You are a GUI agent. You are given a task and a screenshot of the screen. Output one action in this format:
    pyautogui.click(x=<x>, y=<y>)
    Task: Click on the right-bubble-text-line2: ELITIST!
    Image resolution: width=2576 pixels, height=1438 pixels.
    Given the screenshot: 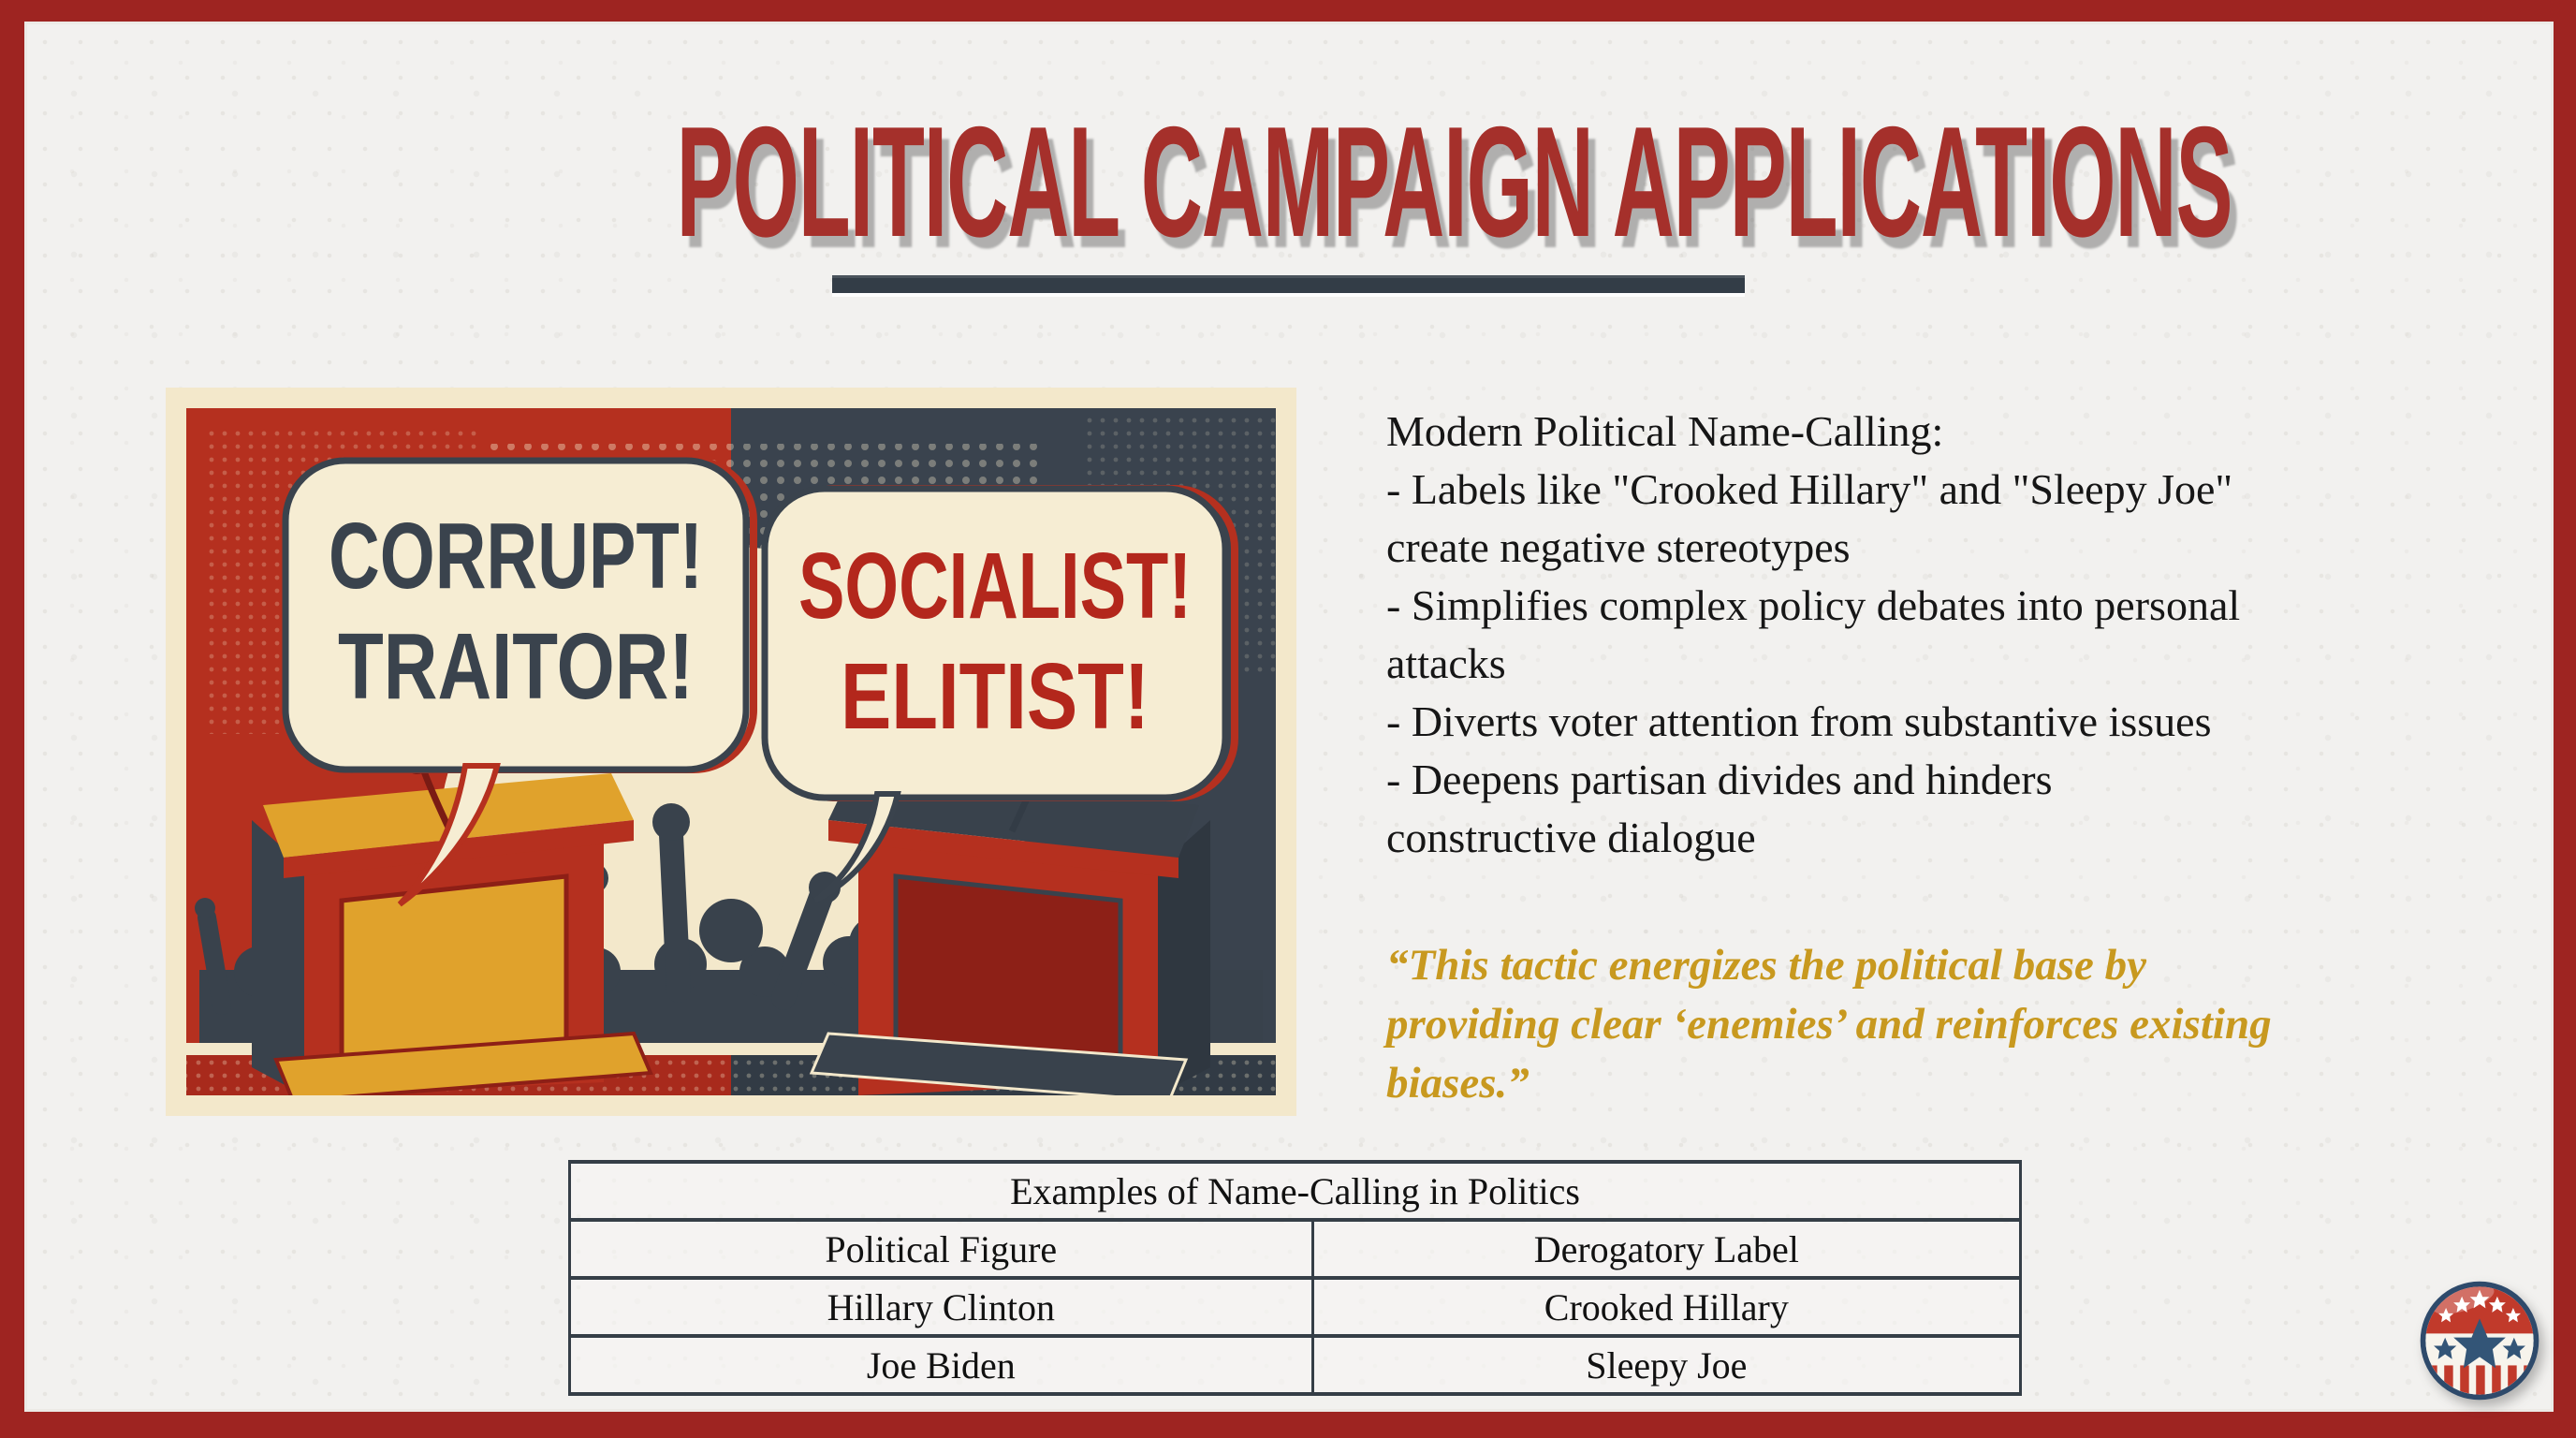 What is the action you would take?
    pyautogui.click(x=995, y=696)
    